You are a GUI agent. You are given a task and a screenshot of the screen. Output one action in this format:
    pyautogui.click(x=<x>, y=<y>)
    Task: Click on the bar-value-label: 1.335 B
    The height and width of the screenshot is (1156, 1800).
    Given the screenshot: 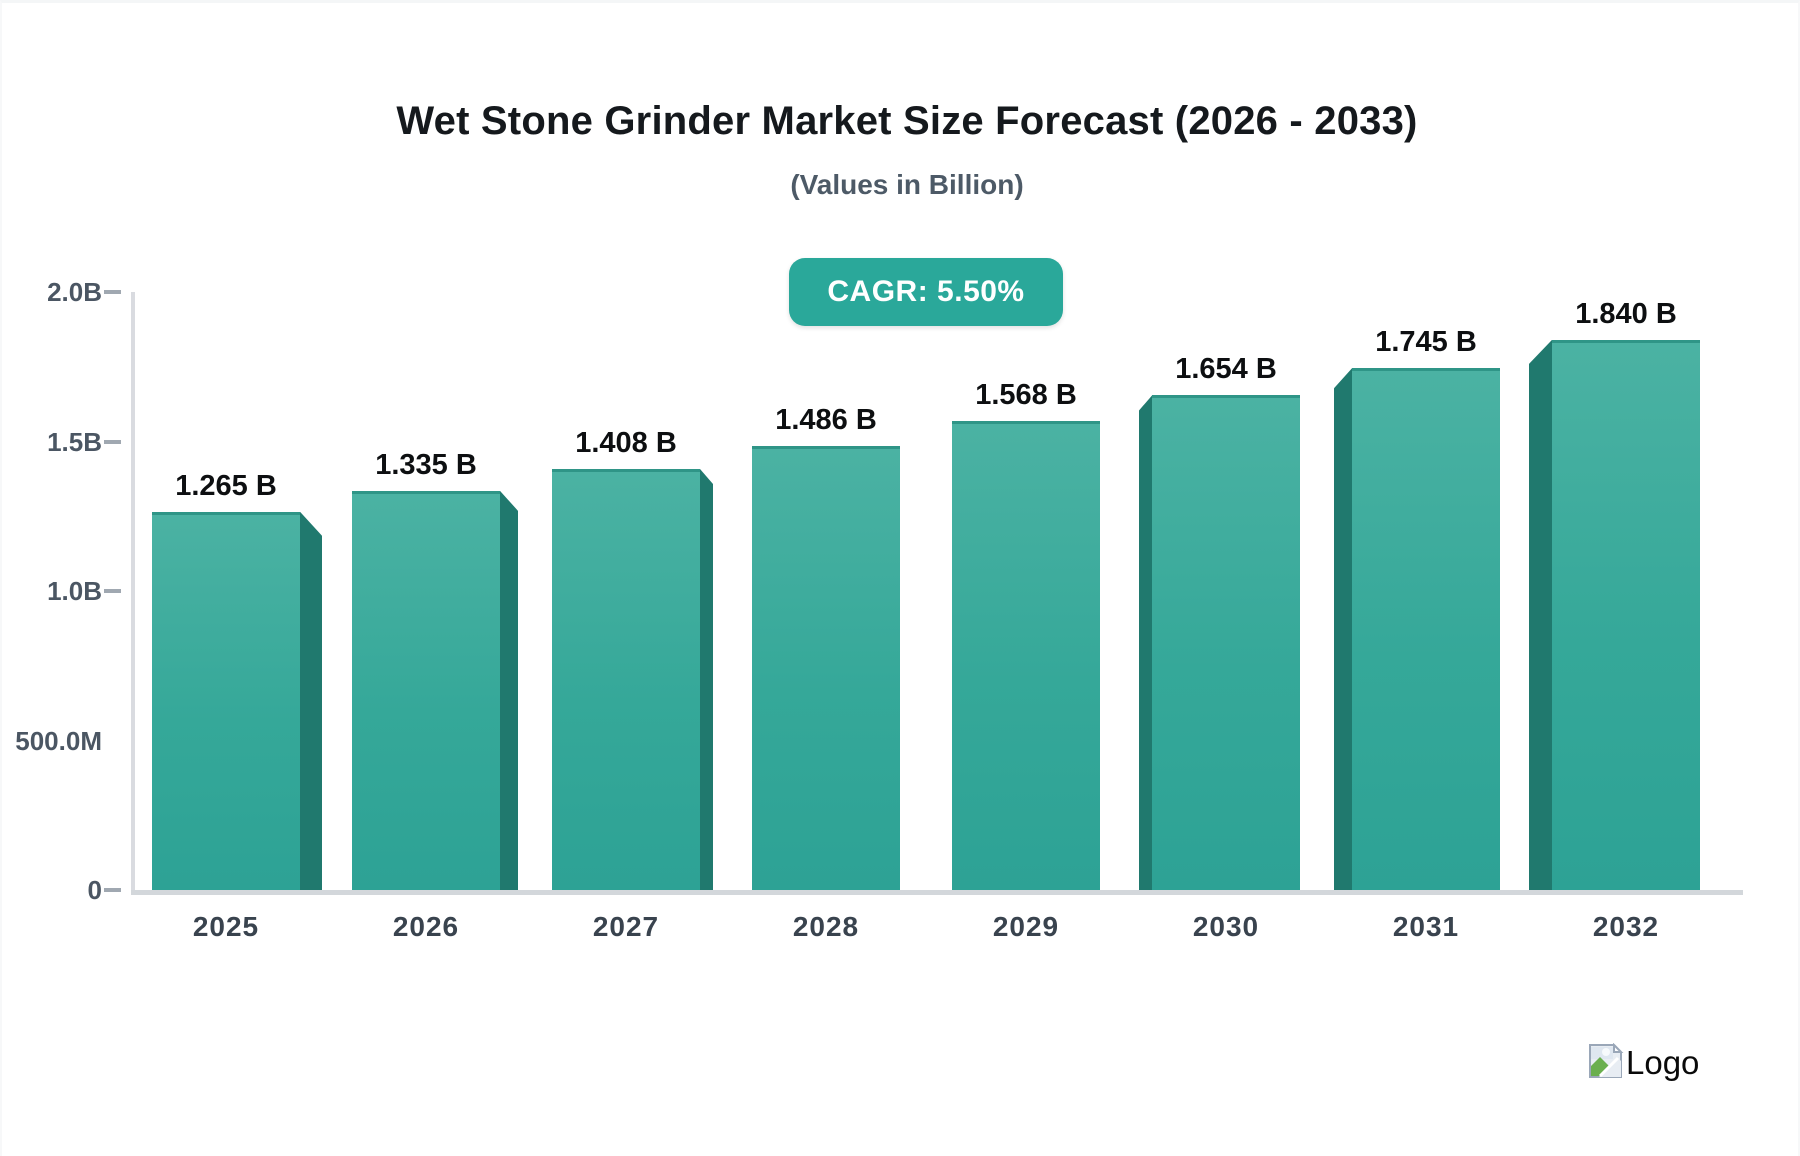 What is the action you would take?
    pyautogui.click(x=426, y=464)
    